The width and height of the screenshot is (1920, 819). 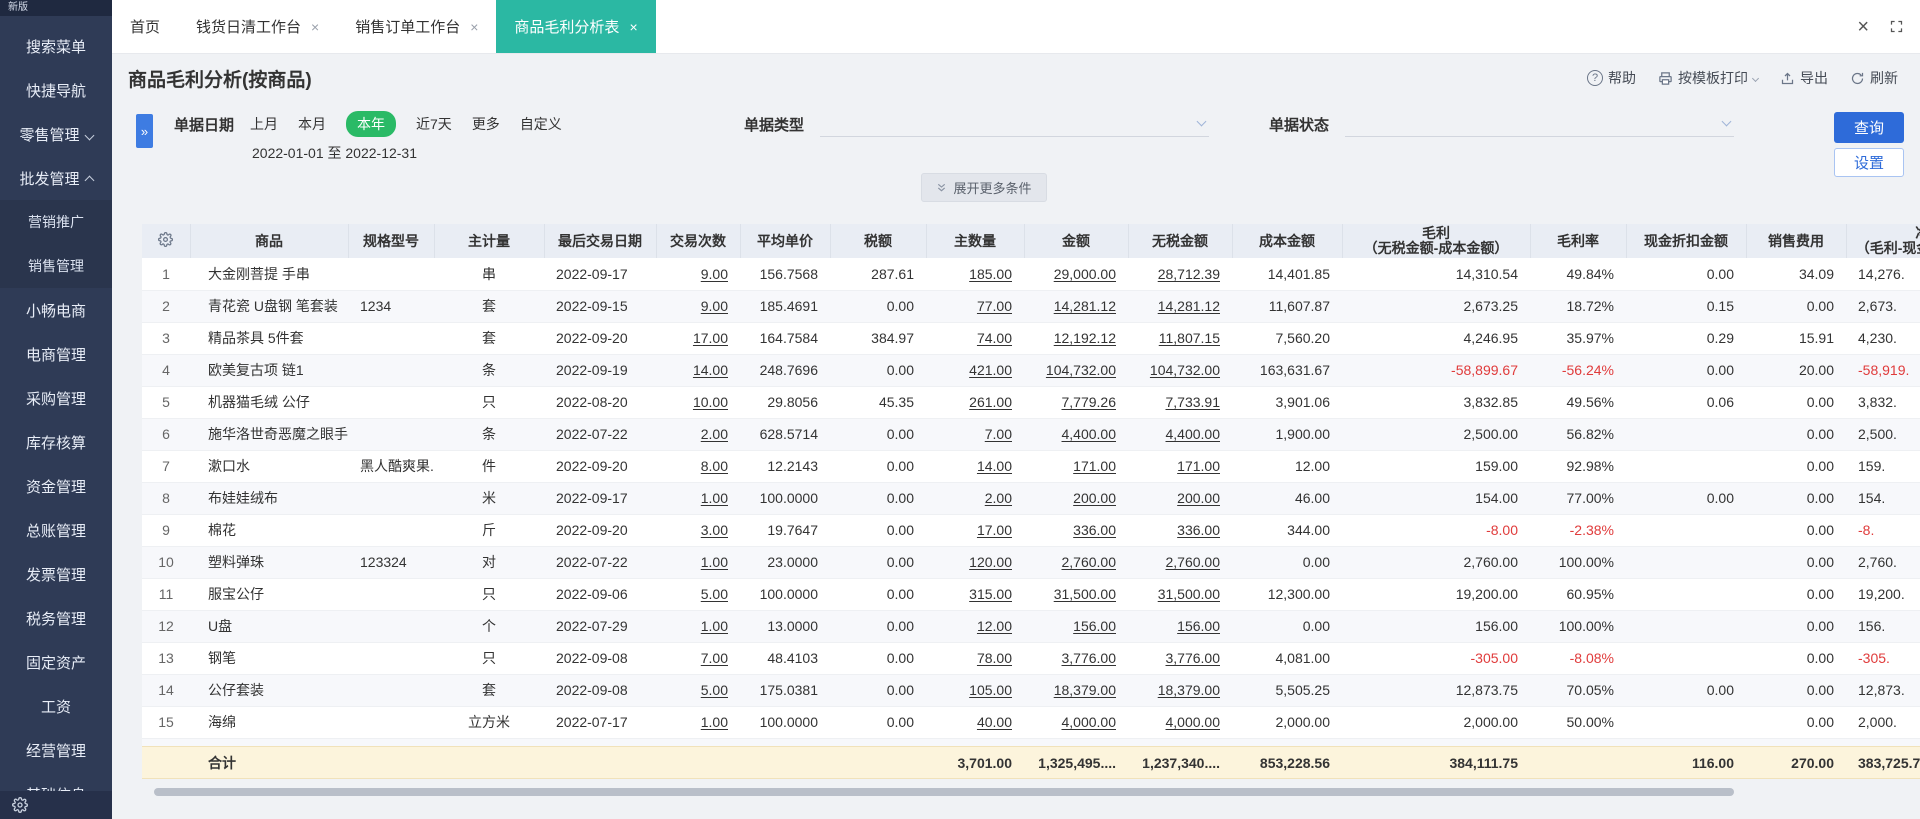 What do you see at coordinates (144, 131) in the screenshot?
I see `collapse-filter-button: »` at bounding box center [144, 131].